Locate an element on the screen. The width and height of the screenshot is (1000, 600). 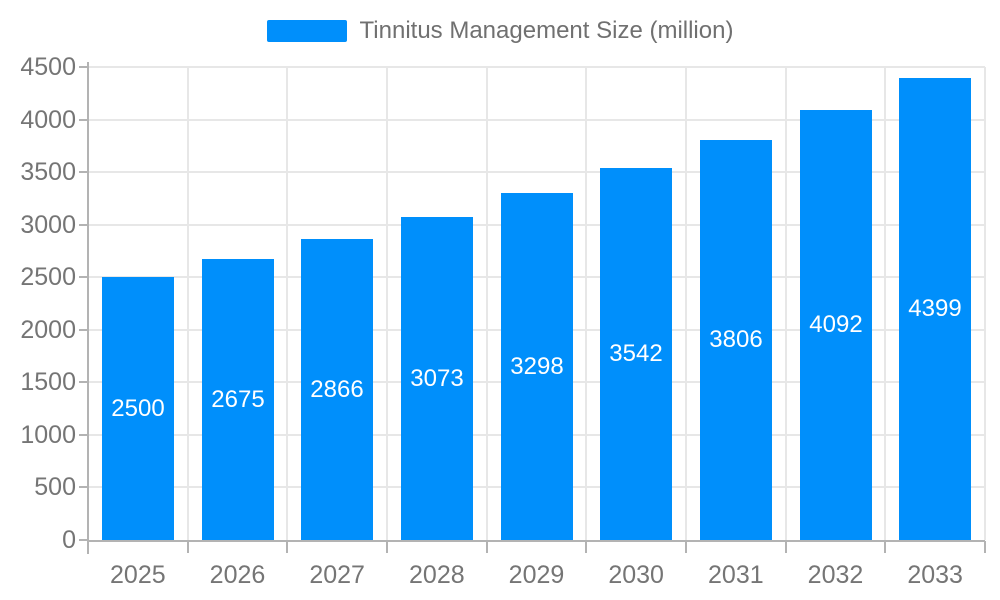
bar-value-label: 4092 is located at coordinates (836, 324).